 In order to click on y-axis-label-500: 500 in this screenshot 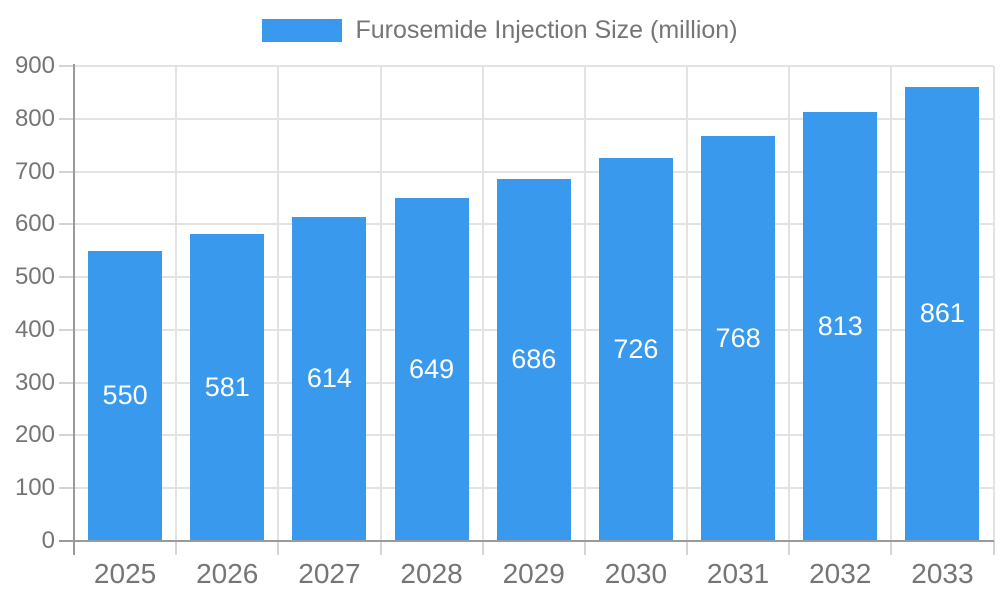, I will do `click(34, 277)`.